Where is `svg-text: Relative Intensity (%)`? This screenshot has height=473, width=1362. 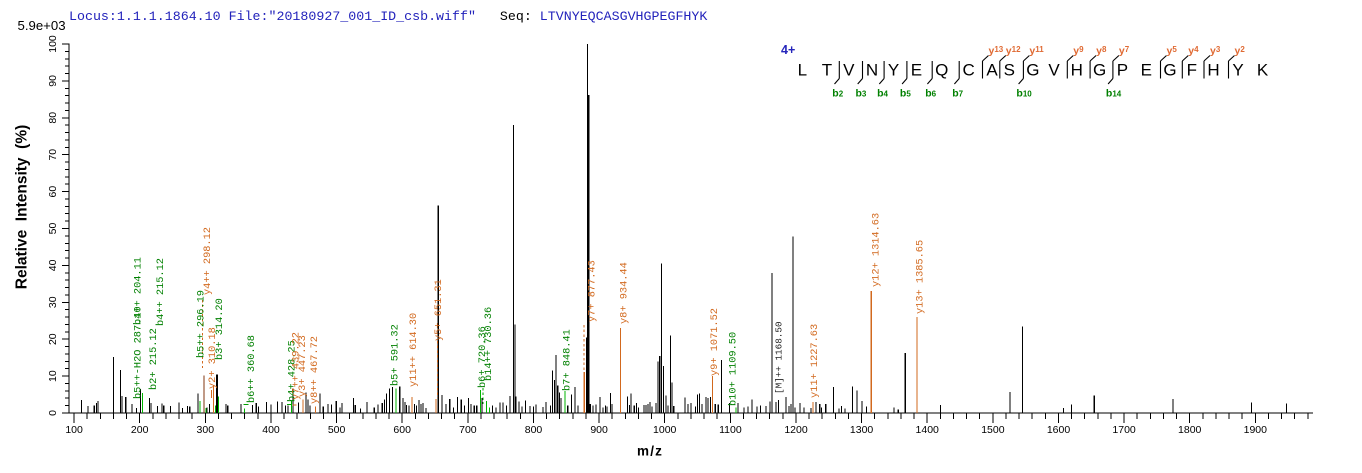 svg-text: Relative Intensity (%) is located at coordinates (22, 207).